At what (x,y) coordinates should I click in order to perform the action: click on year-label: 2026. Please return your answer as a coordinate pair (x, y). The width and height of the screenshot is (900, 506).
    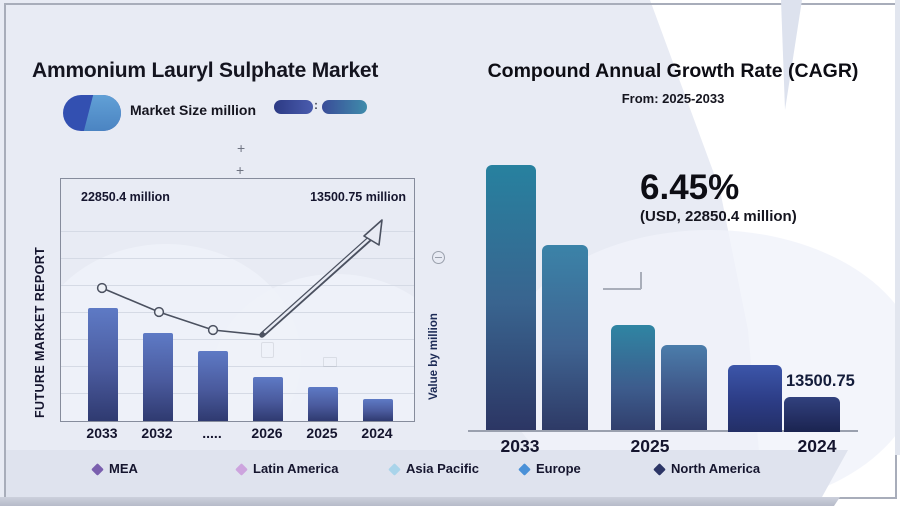
    Looking at the image, I should click on (267, 433).